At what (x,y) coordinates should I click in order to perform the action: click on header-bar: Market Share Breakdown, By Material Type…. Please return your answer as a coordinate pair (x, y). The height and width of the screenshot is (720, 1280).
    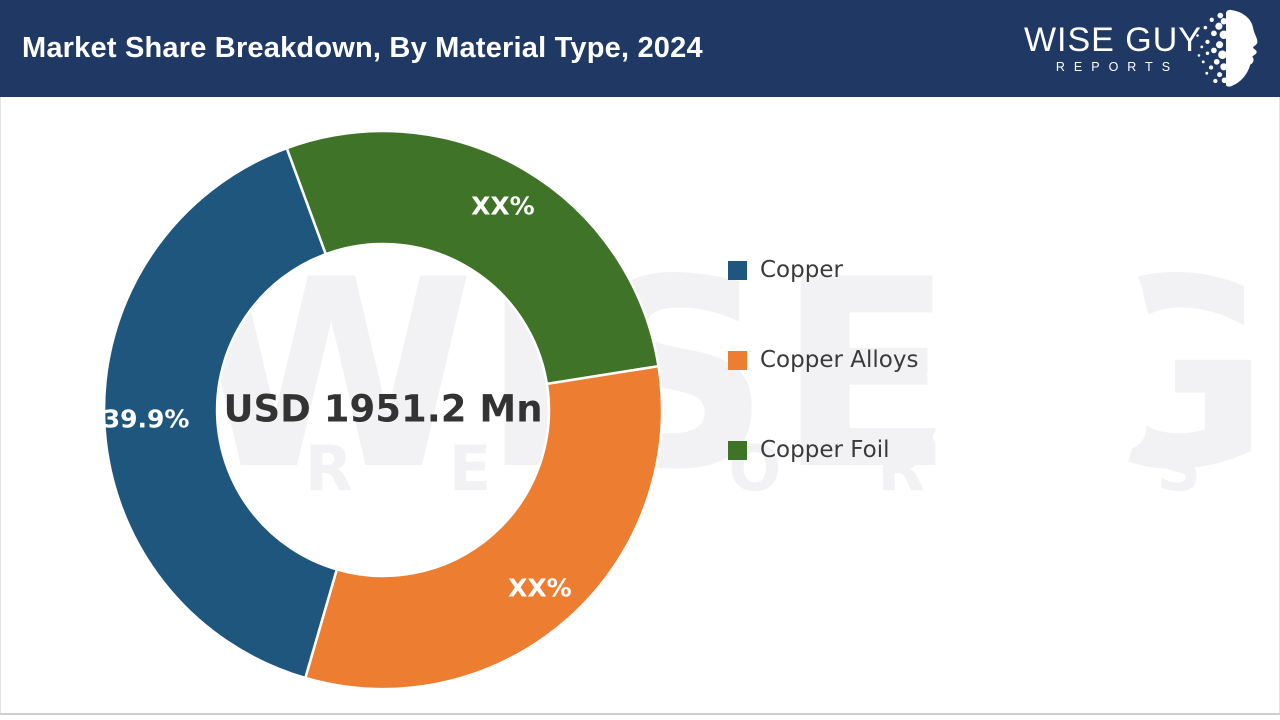
    Looking at the image, I should click on (640, 48).